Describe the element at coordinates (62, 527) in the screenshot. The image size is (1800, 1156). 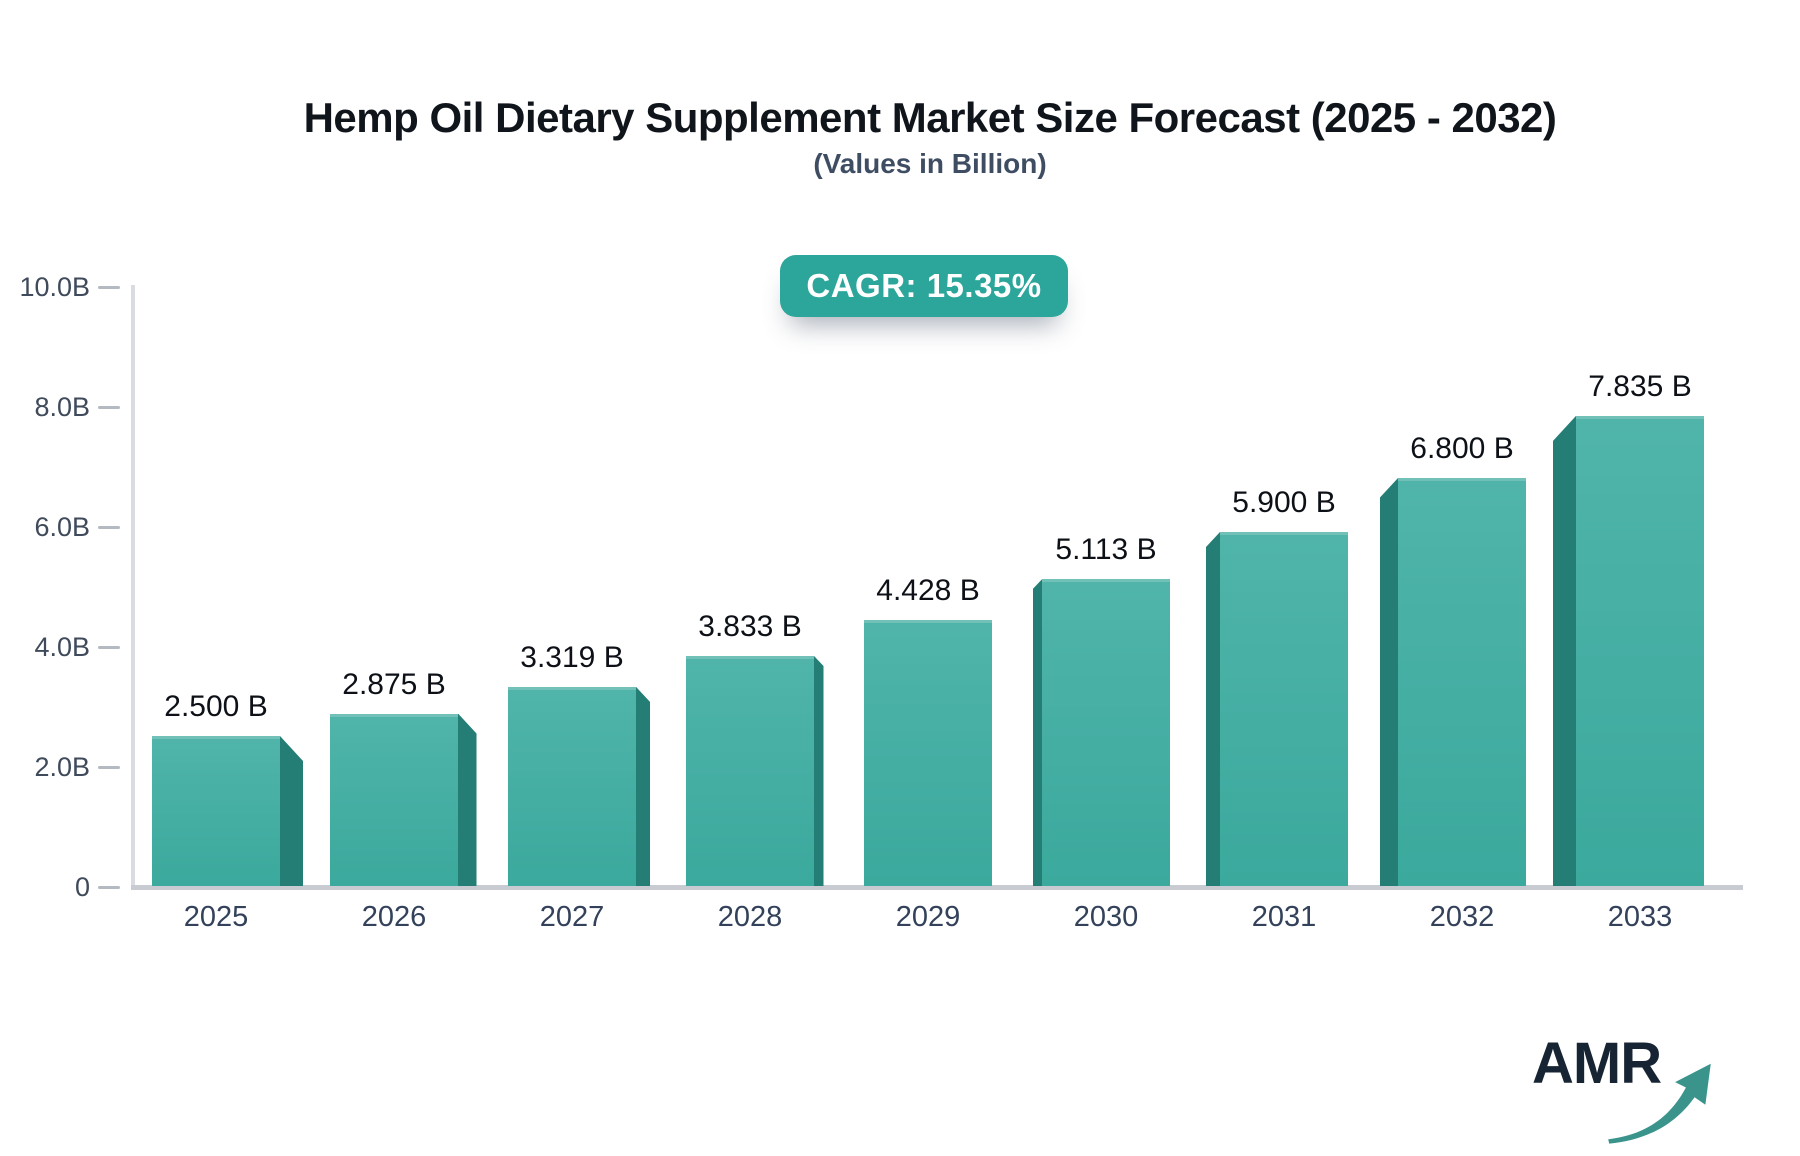
I see `y-tick-label: 6.0B` at that location.